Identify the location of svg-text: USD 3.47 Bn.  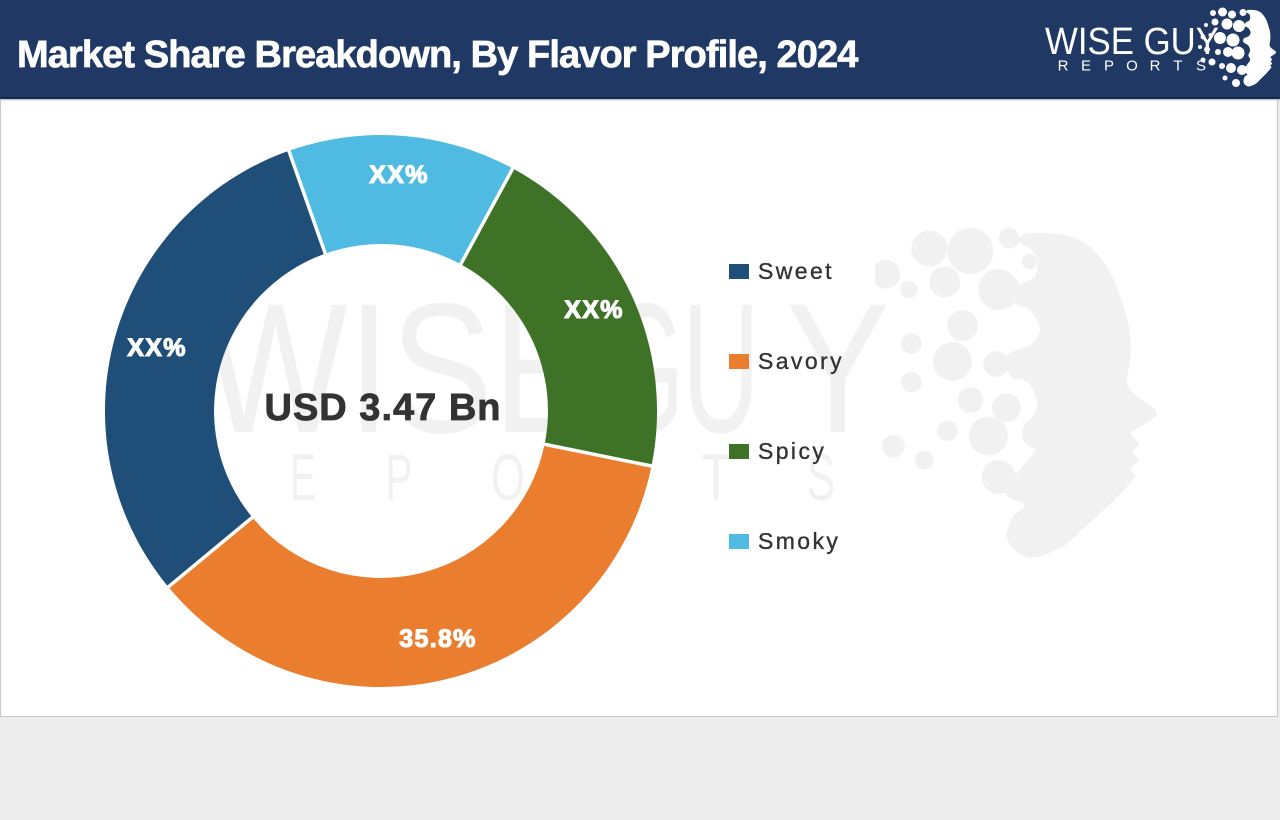
(383, 408).